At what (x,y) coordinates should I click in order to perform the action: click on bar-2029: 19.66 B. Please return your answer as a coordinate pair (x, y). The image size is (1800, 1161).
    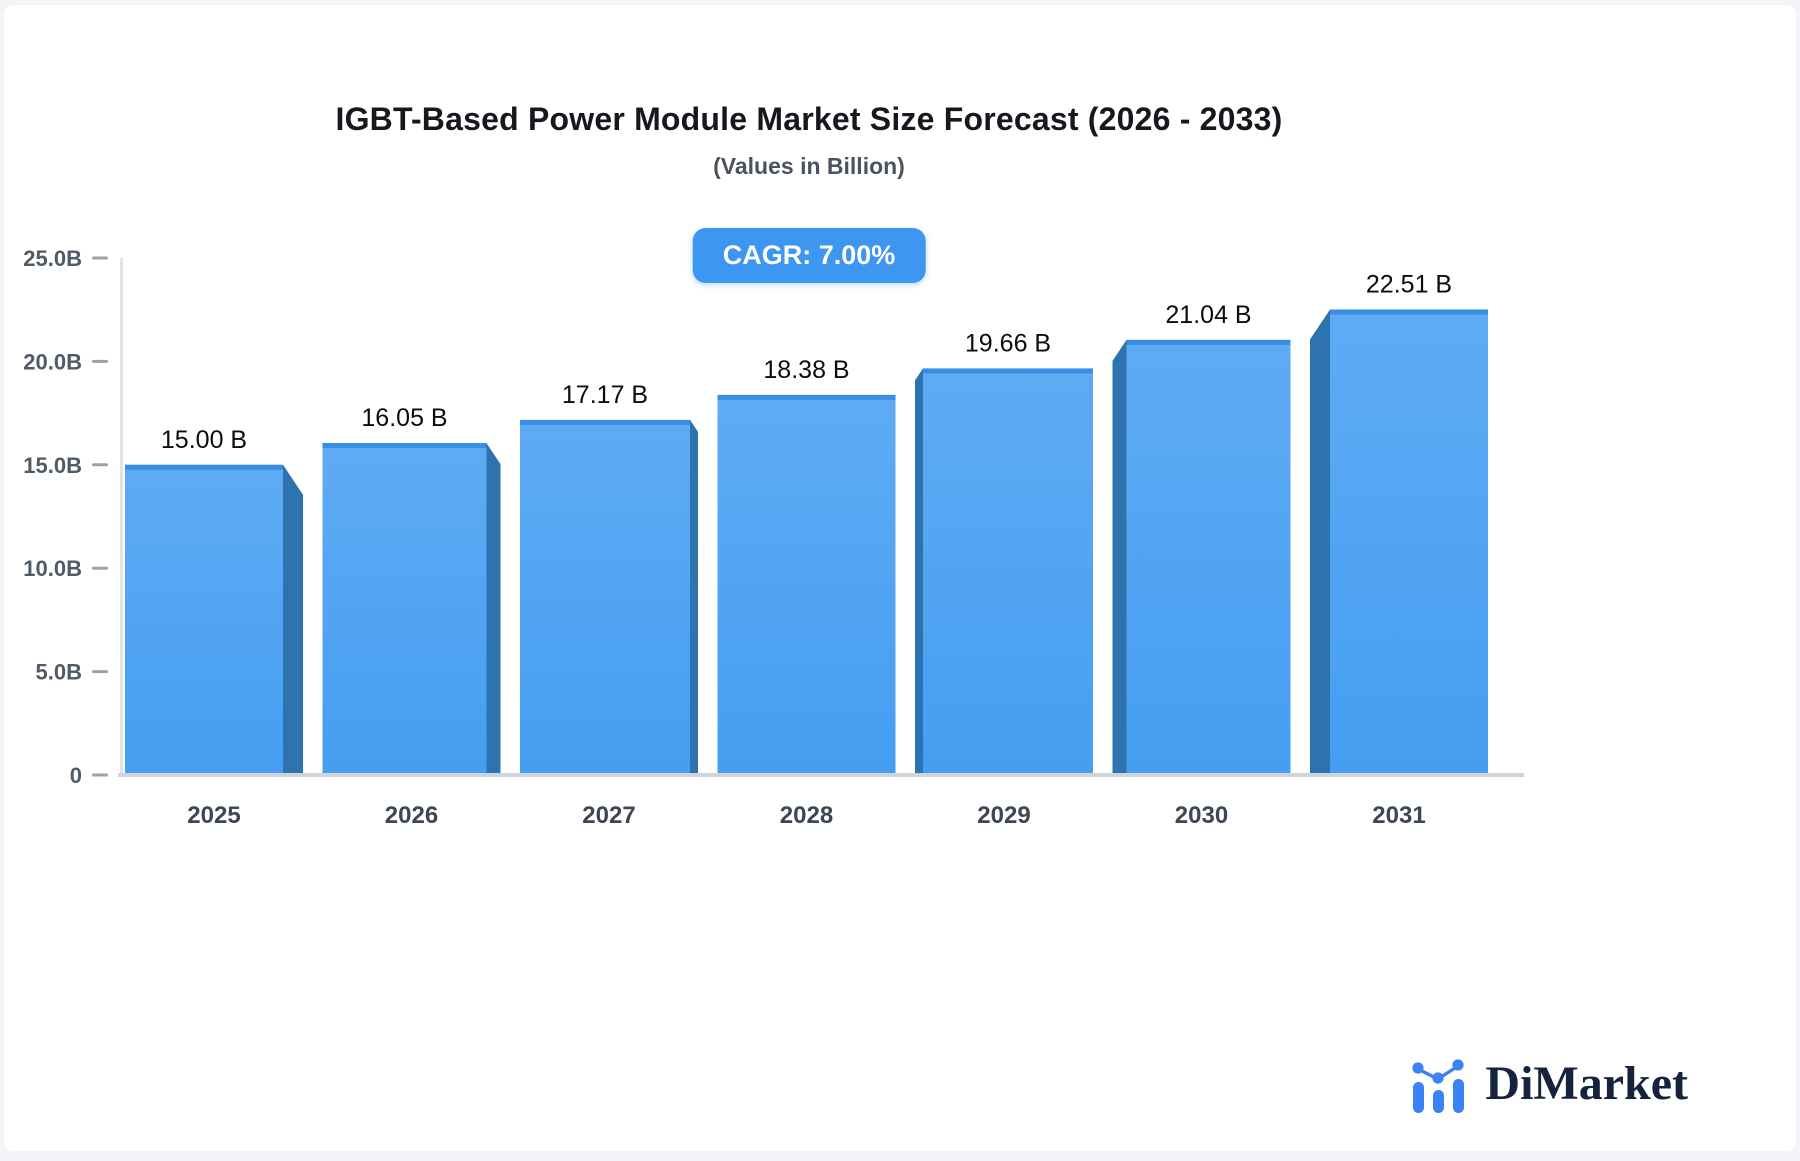
    Looking at the image, I should click on (1004, 552).